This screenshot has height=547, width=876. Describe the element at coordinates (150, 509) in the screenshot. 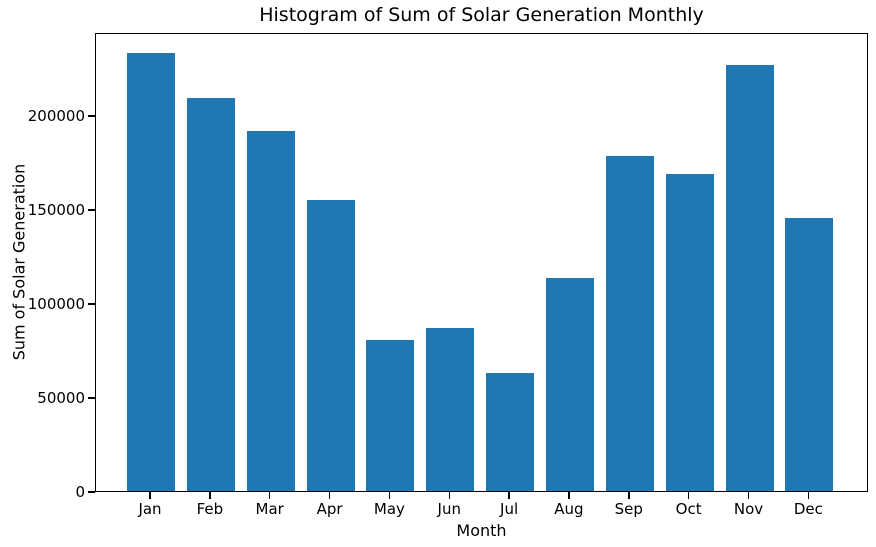

I see `x-tick-label-jan: Jan` at that location.